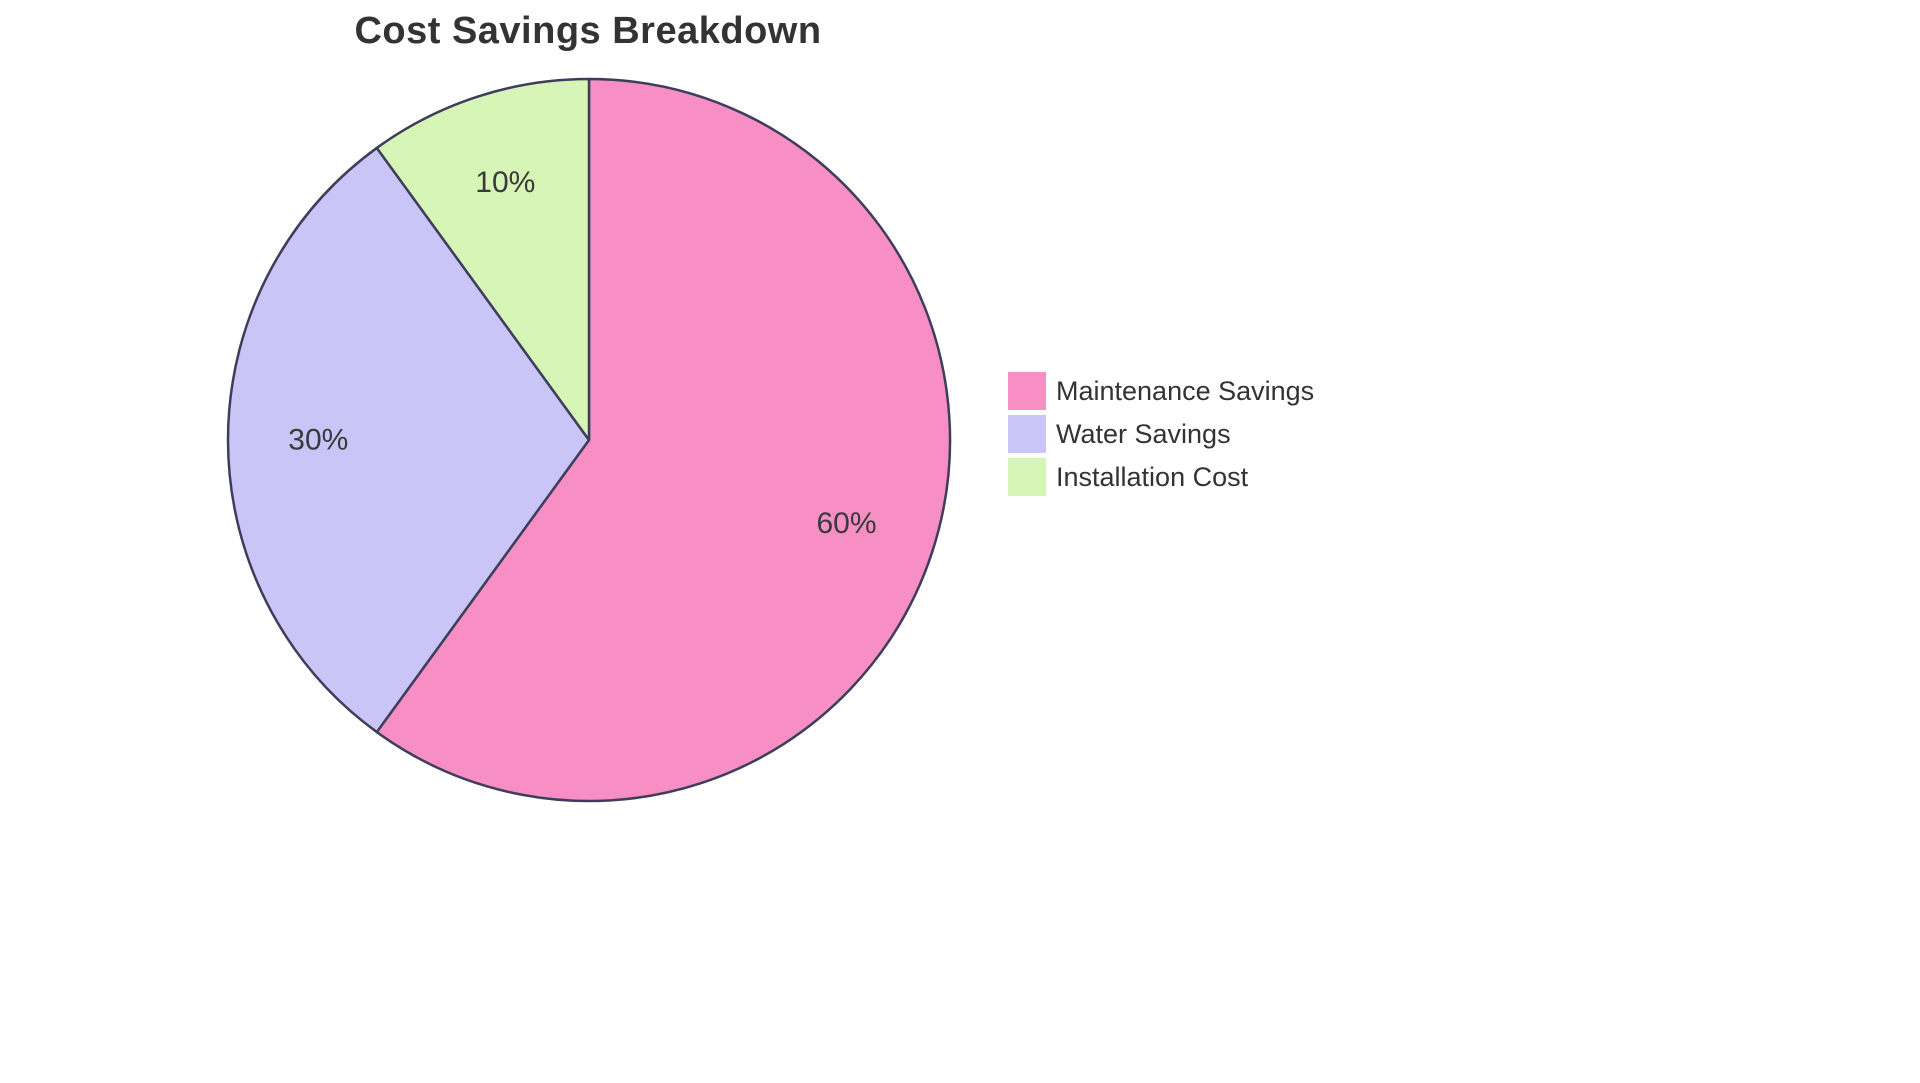 The image size is (1920, 1083). I want to click on legend-swatch-maintenance-savings, so click(1027, 391).